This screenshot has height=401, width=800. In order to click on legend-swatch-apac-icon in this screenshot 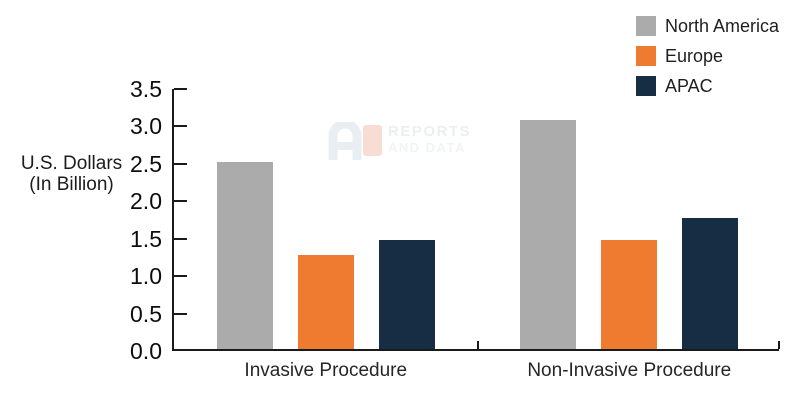, I will do `click(646, 86)`.